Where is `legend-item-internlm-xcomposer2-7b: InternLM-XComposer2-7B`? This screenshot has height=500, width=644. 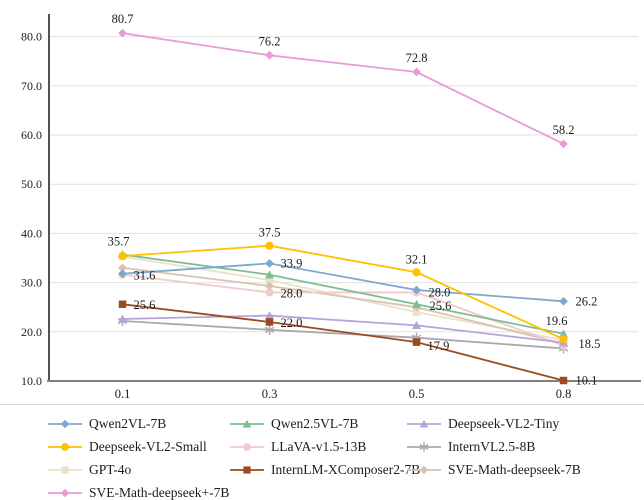
legend-item-internlm-xcomposer2-7b: InternLM-XComposer2-7B is located at coordinates (325, 469).